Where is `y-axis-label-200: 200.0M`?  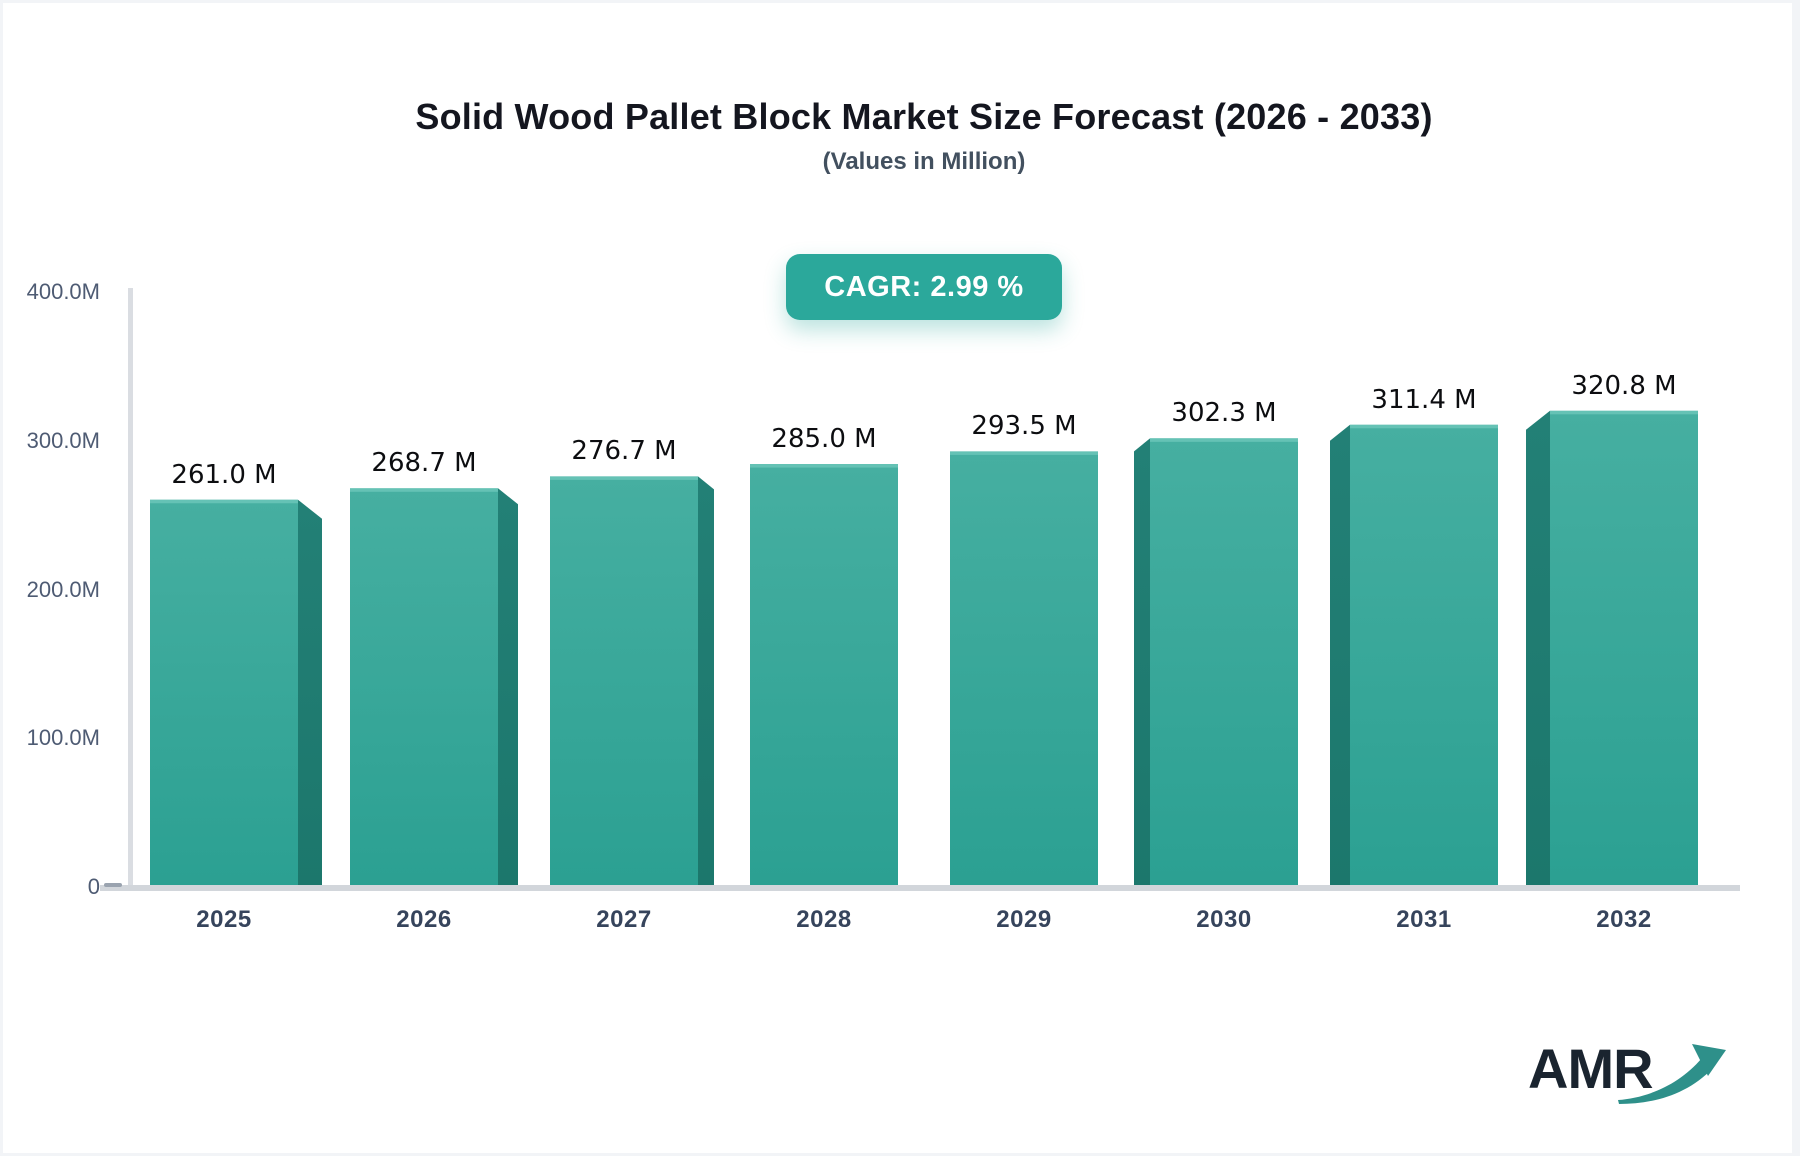
y-axis-label-200: 200.0M is located at coordinates (63, 589).